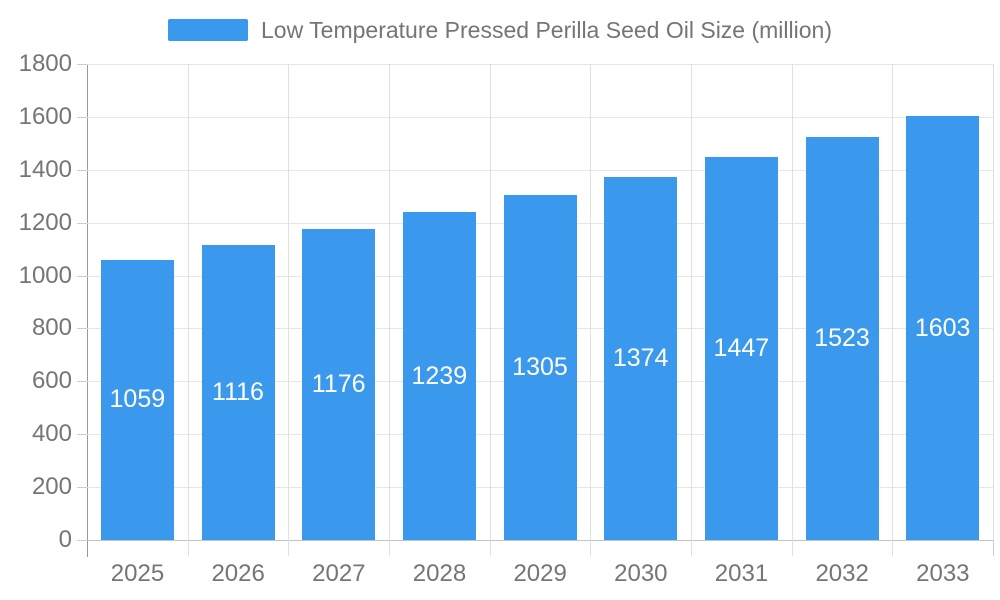 This screenshot has height=600, width=1000. Describe the element at coordinates (45, 116) in the screenshot. I see `y-axis-tick-label: 1600` at that location.